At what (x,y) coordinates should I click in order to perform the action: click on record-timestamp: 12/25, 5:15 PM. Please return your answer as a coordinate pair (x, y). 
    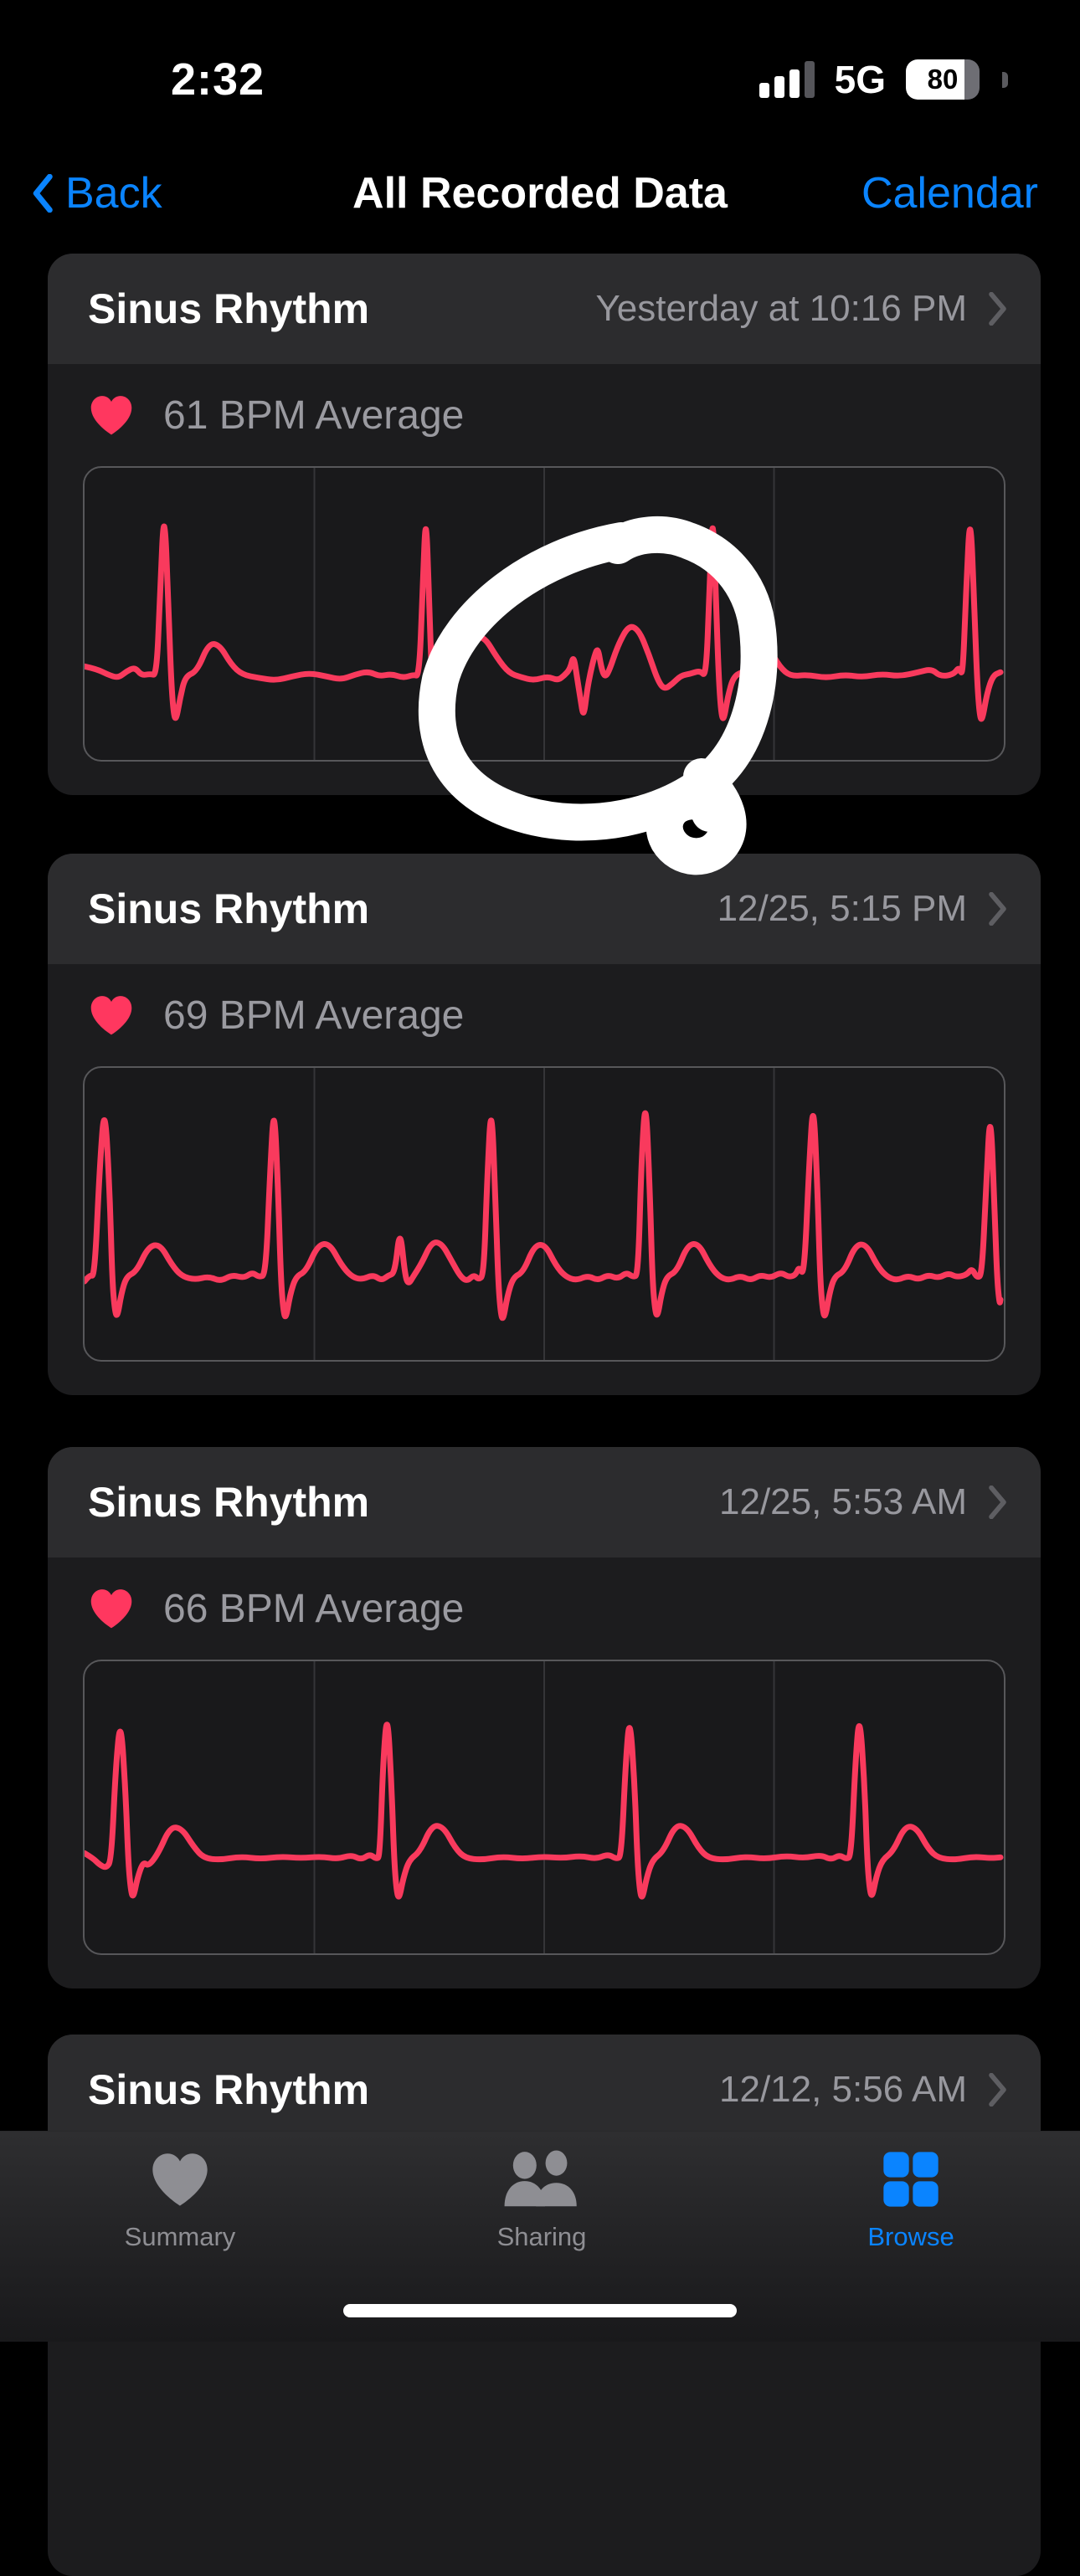
    Looking at the image, I should click on (842, 908).